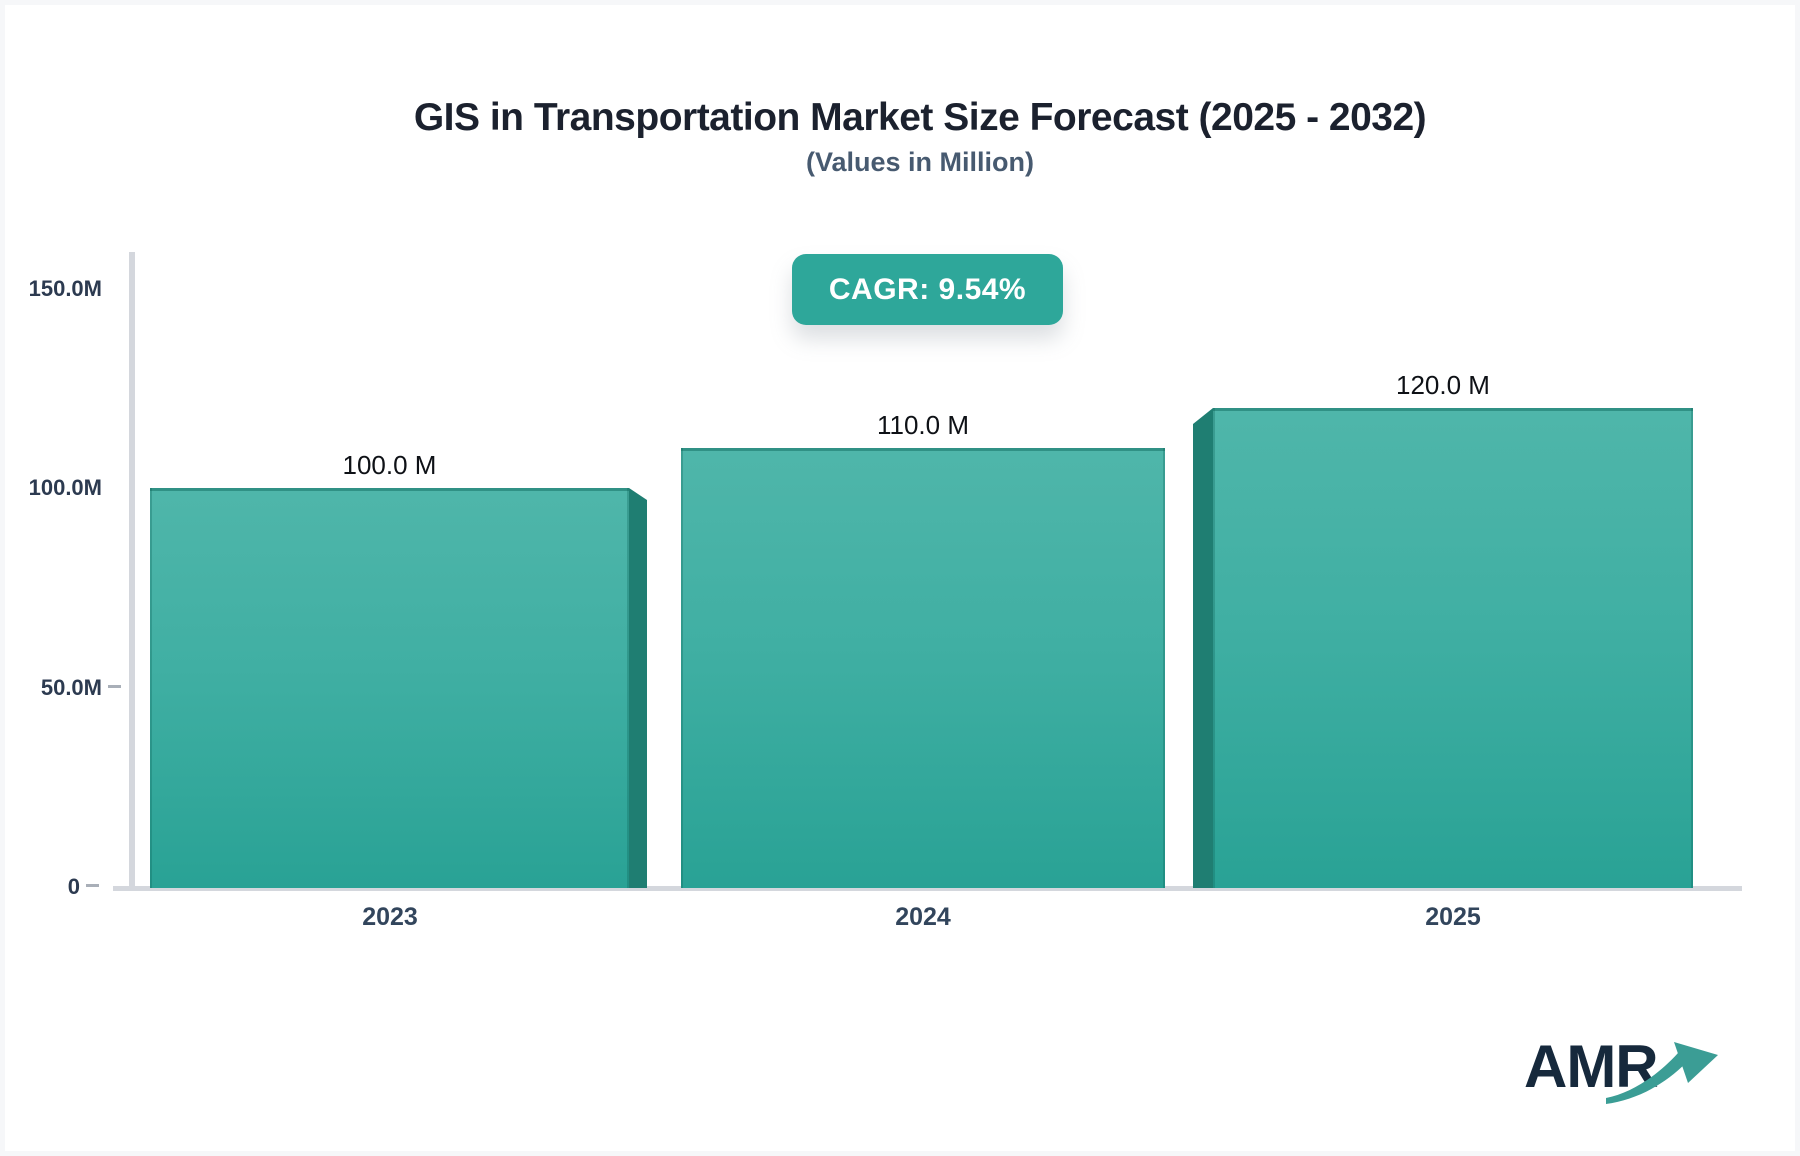 The image size is (1800, 1156). I want to click on y-tick-50m: 50.0M, so click(71, 687).